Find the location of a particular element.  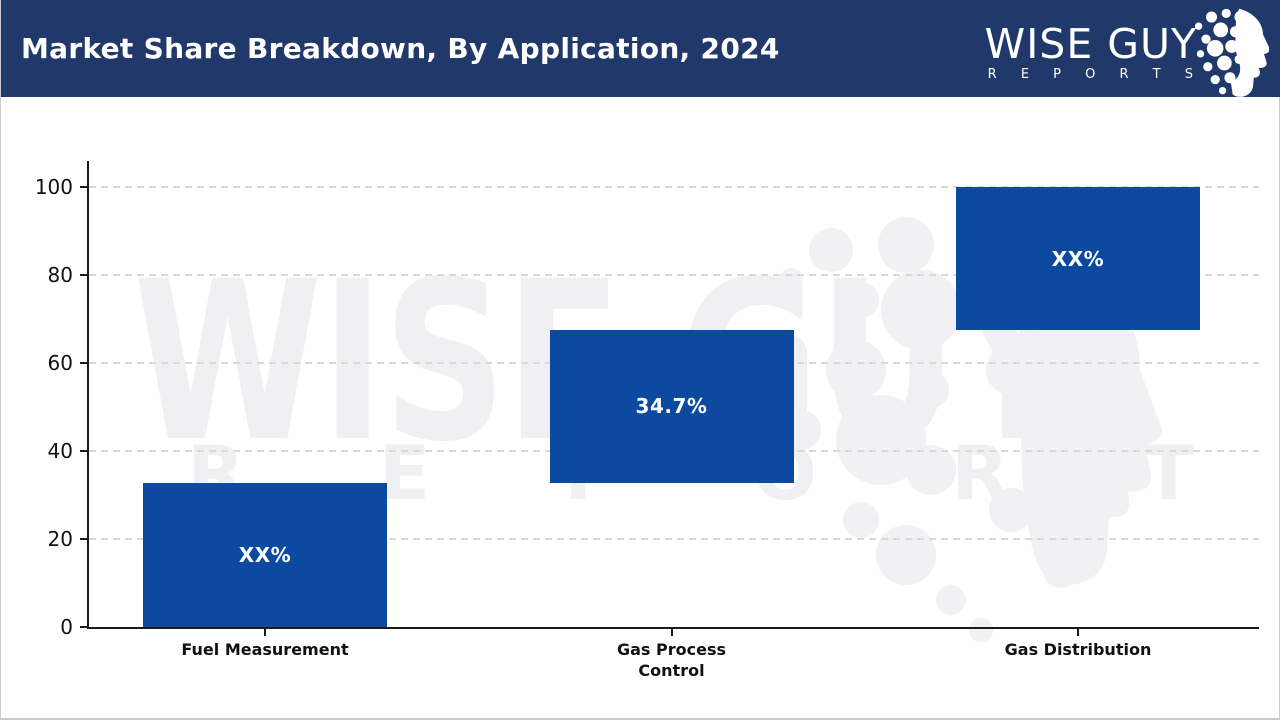

bar-2: 34.7% is located at coordinates (671, 406).